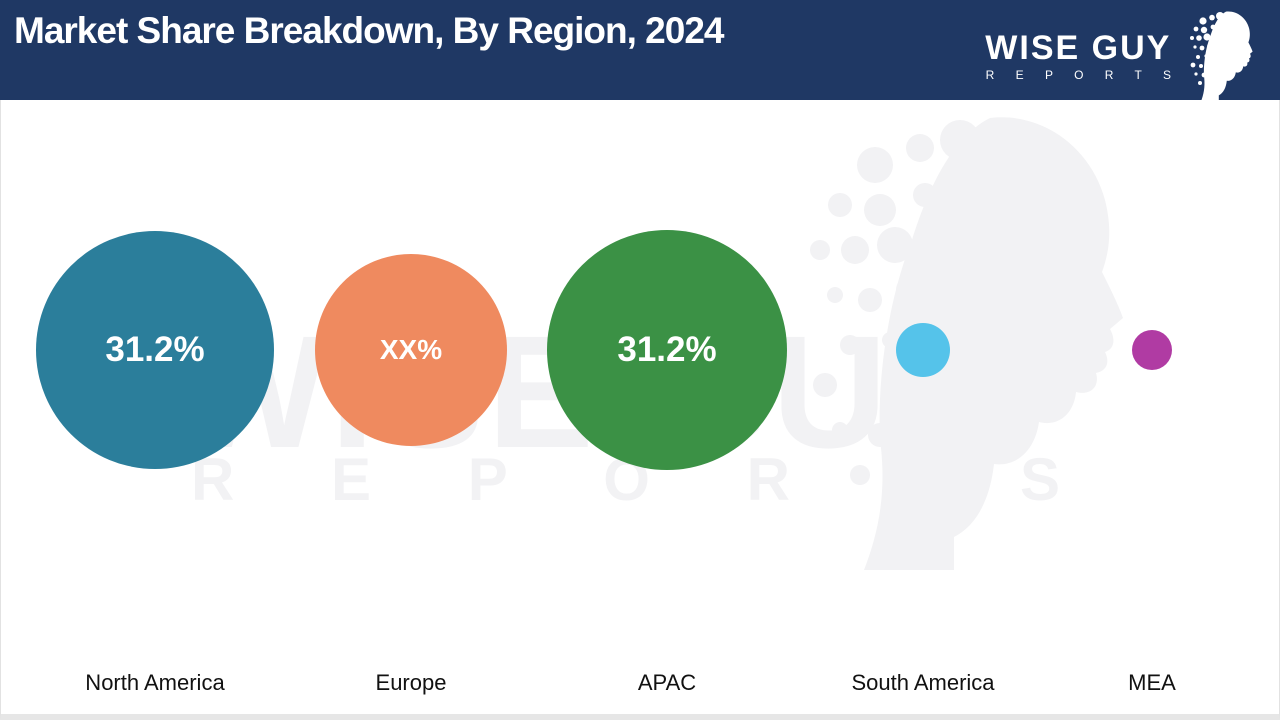 This screenshot has height=720, width=1280. What do you see at coordinates (1078, 47) in the screenshot?
I see `logo-brand-text: WISE GUY` at bounding box center [1078, 47].